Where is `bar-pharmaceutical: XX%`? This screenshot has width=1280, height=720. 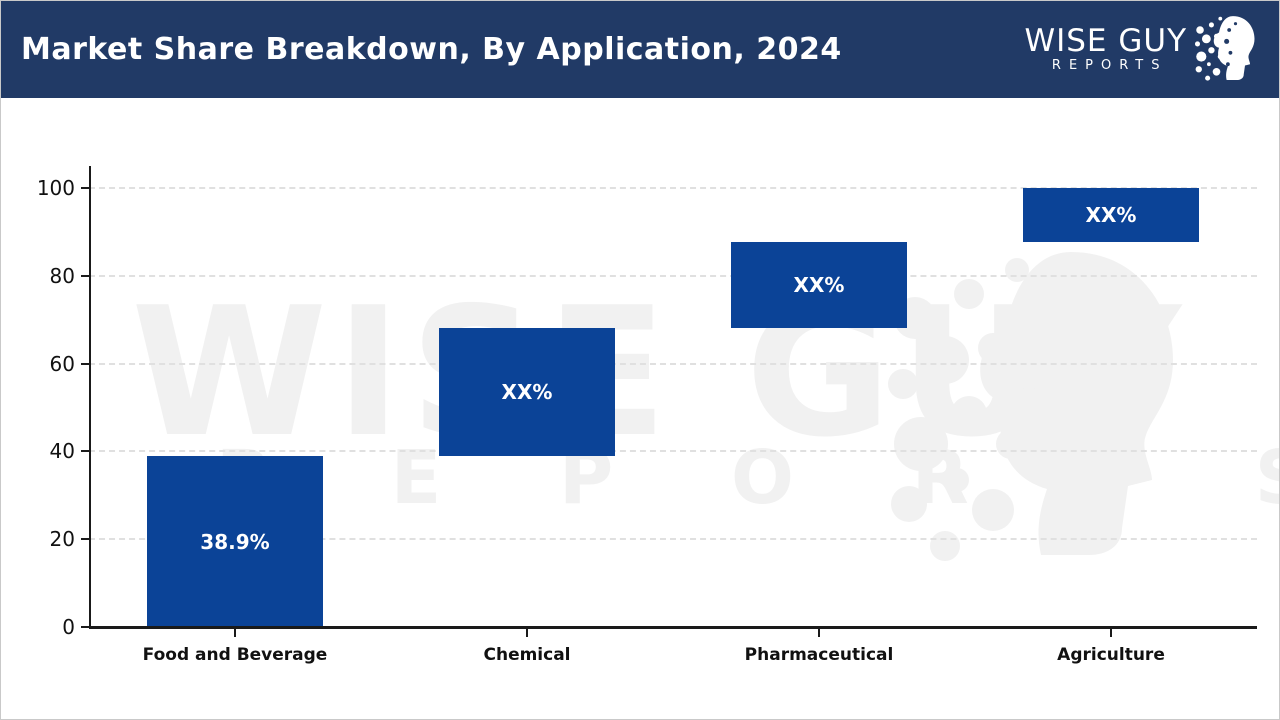
bar-pharmaceutical: XX% is located at coordinates (819, 285).